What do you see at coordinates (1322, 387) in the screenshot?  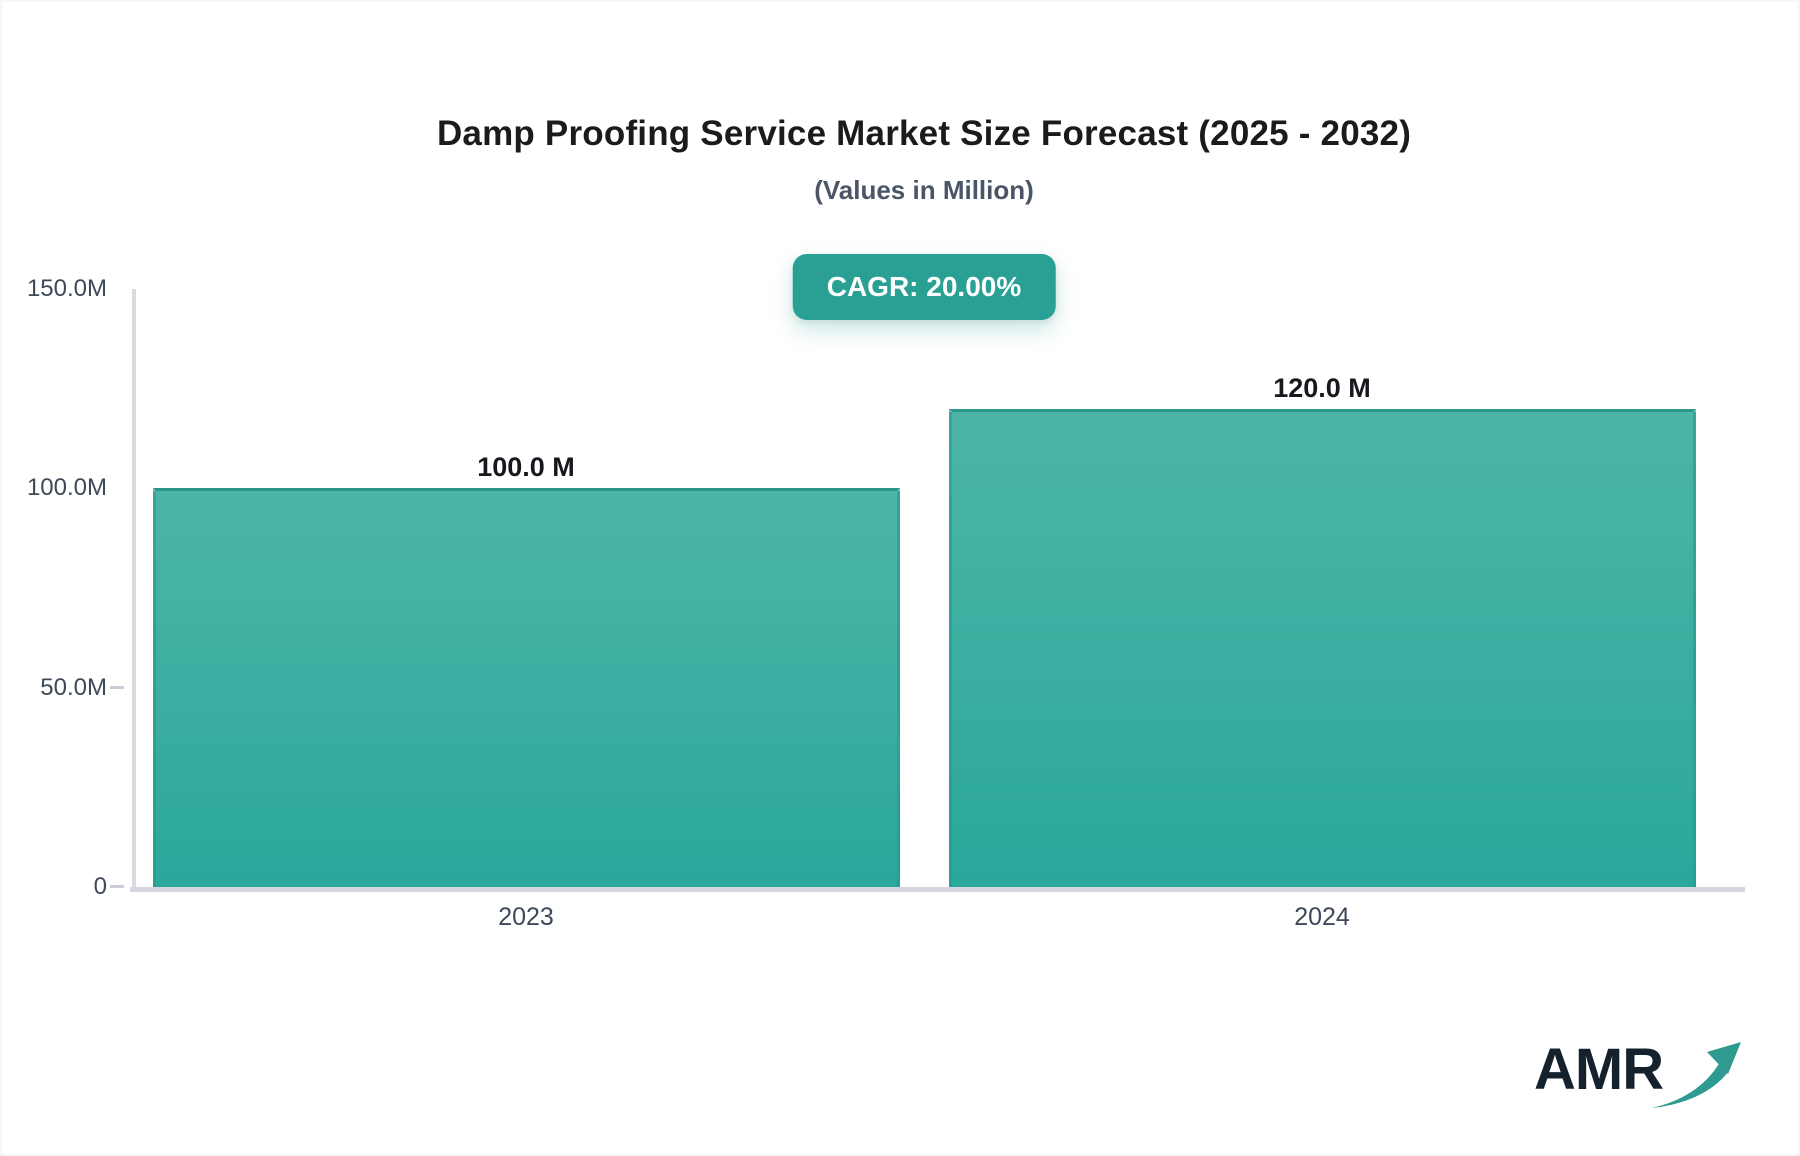 I see `bar-value-label: 120.0 M` at bounding box center [1322, 387].